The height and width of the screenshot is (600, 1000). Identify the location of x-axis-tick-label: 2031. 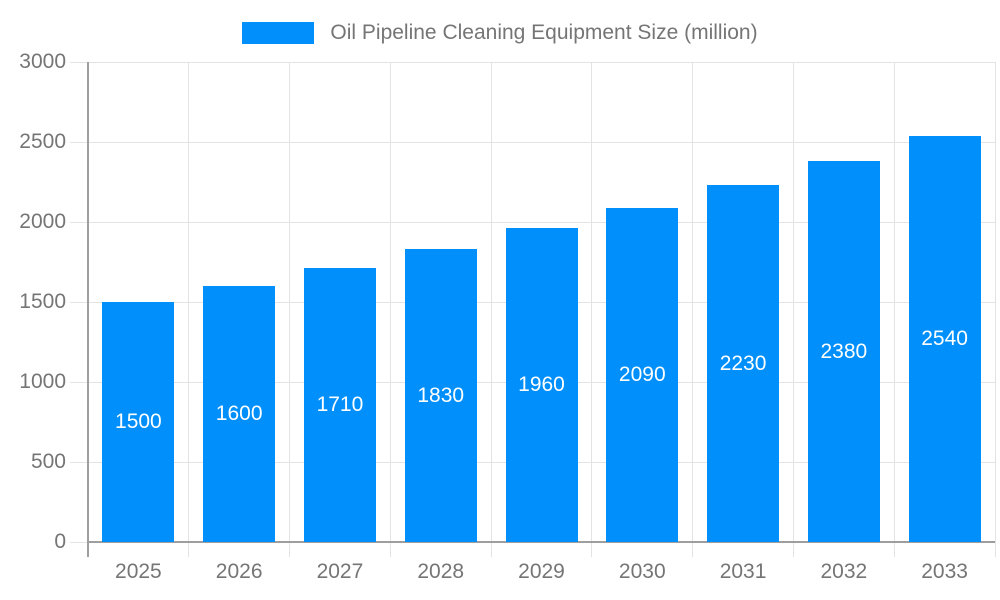
(743, 571).